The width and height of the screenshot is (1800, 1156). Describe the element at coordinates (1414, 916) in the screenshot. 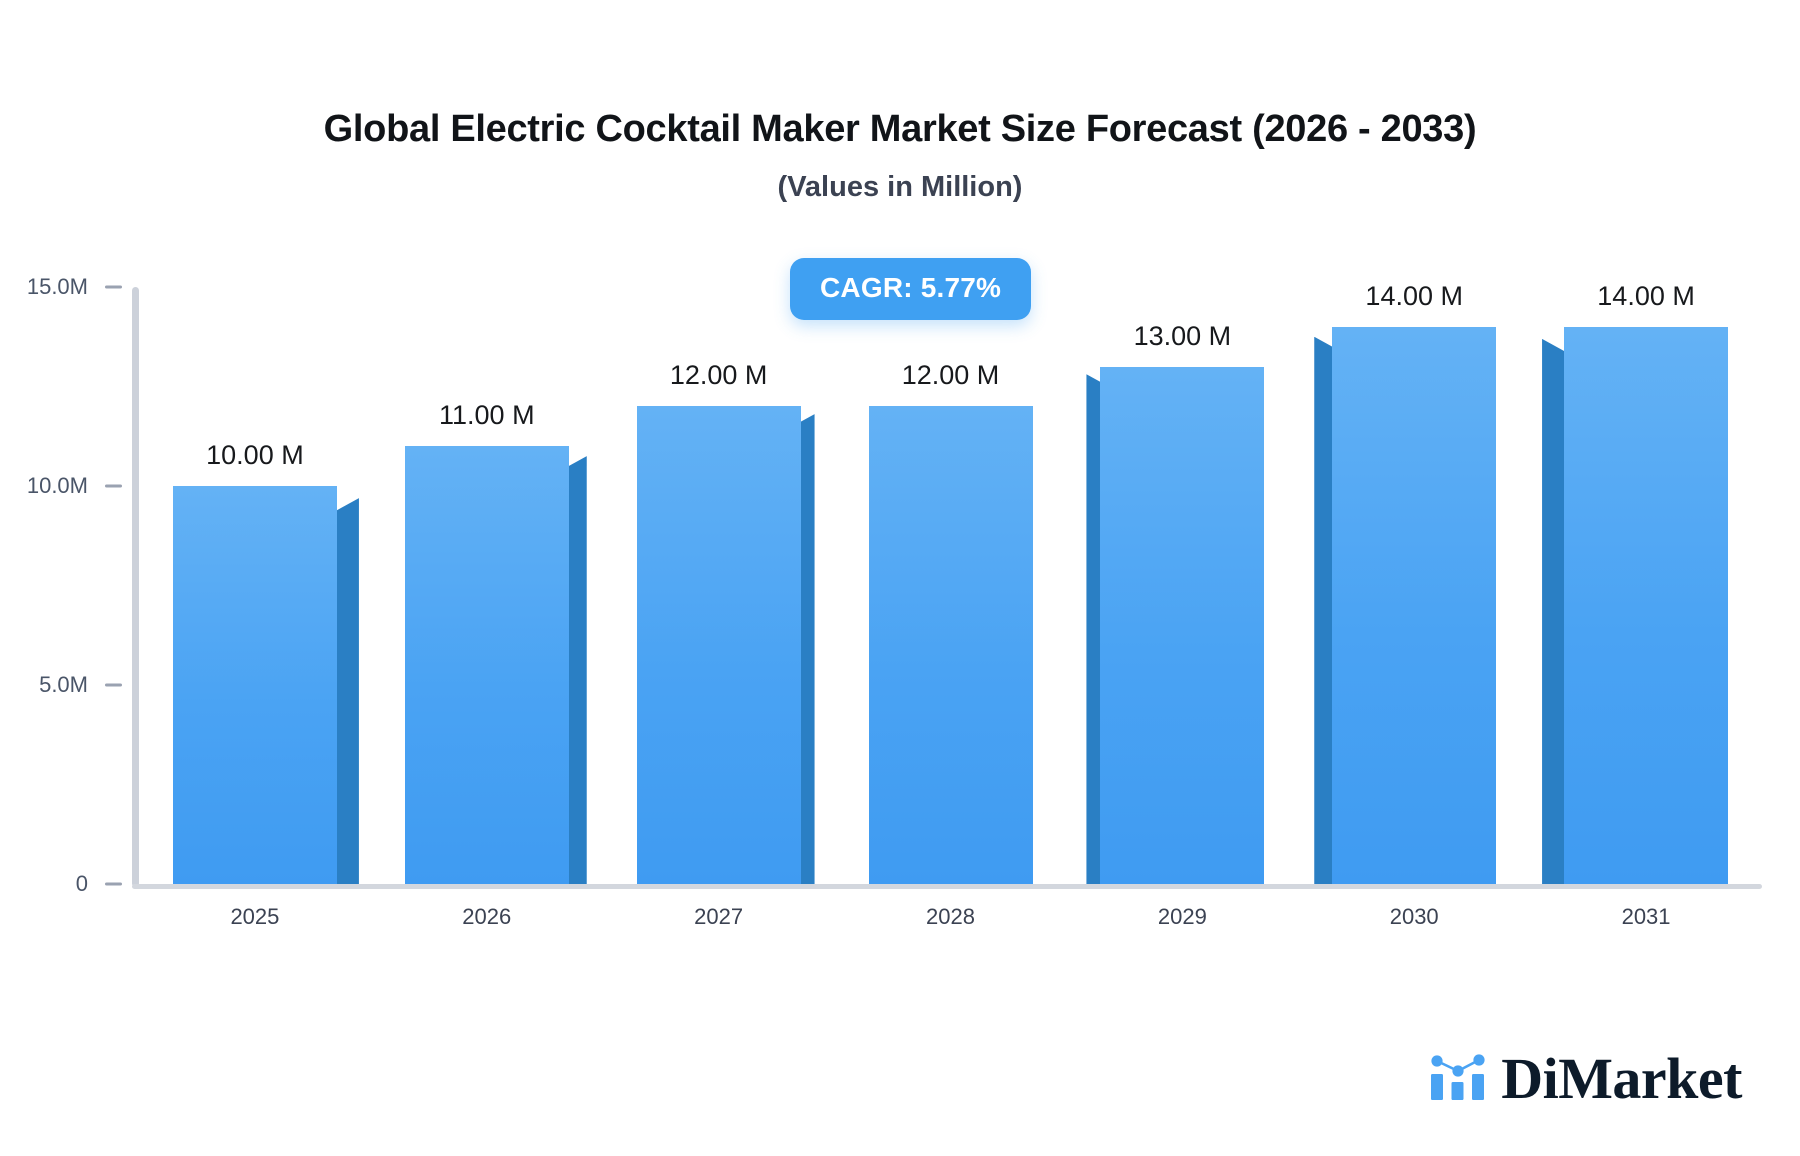

I see `x-axis-tick-label: 2030` at that location.